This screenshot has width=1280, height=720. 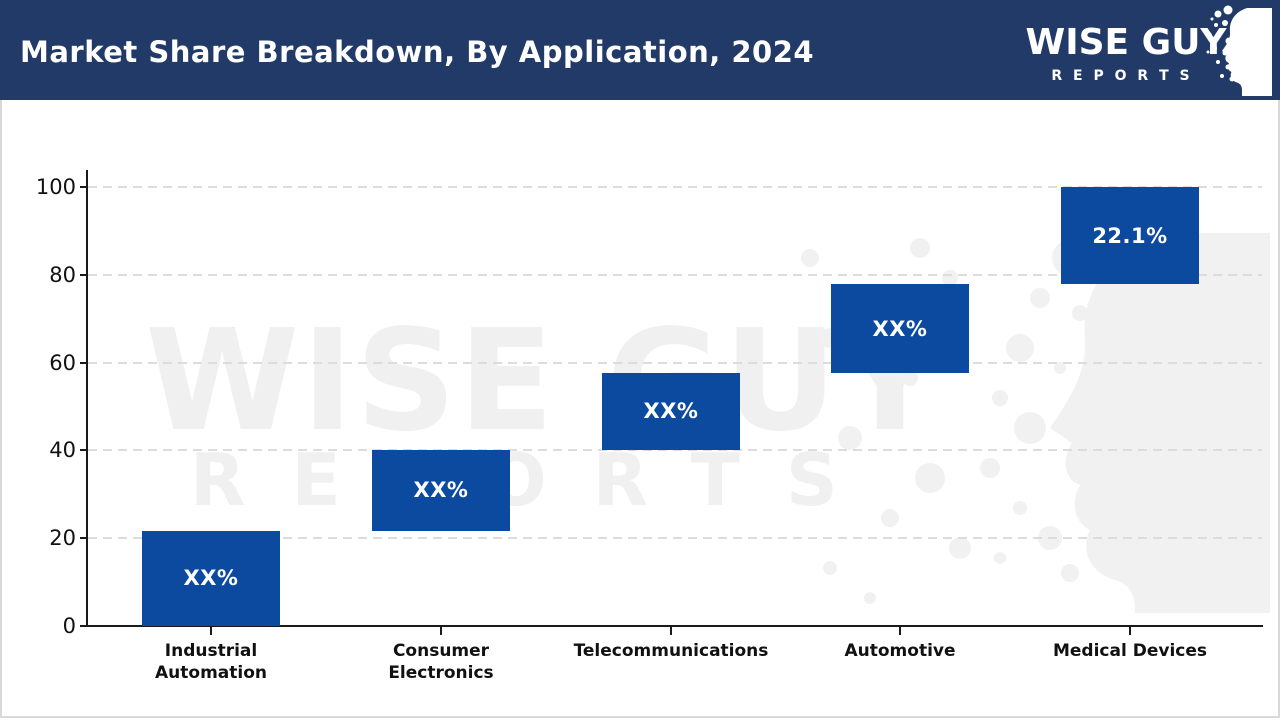 What do you see at coordinates (1121, 76) in the screenshot?
I see `logo-sub-wordmark: R E P O R T S` at bounding box center [1121, 76].